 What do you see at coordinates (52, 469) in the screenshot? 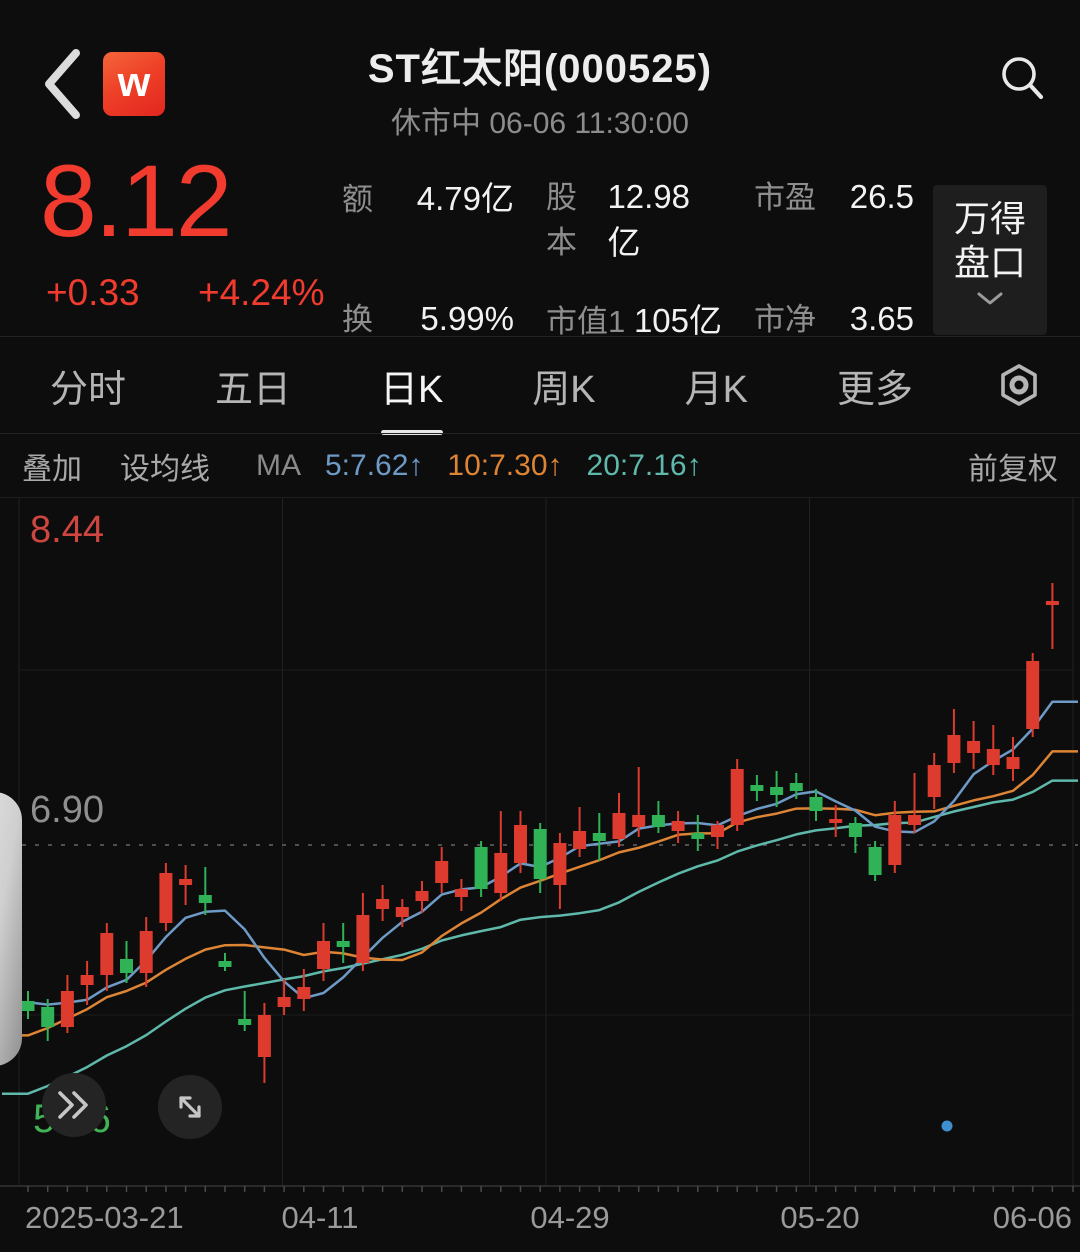
I see `overlay-button: 叠加` at bounding box center [52, 469].